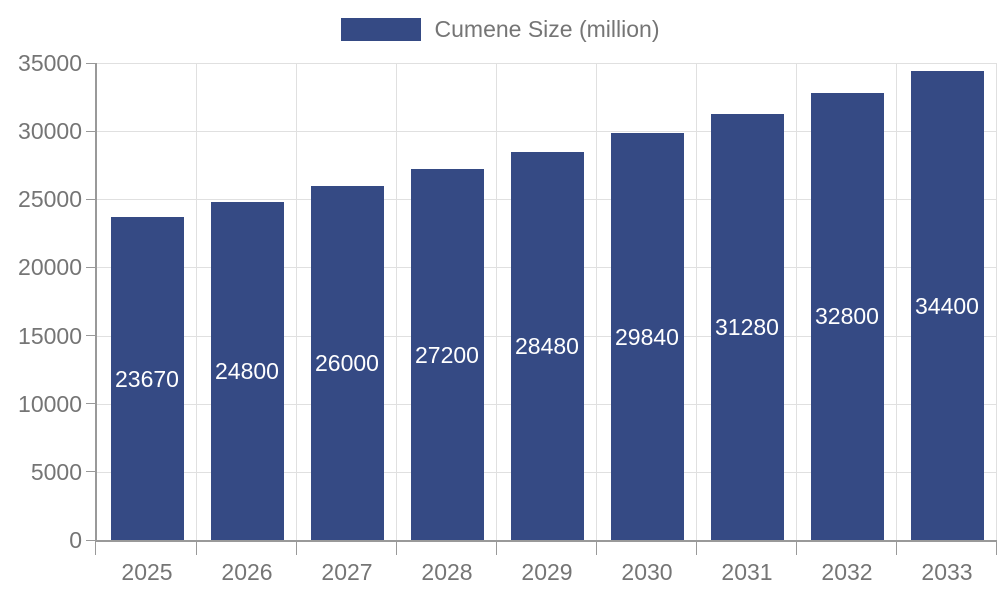  I want to click on x-tick-label: 2025, so click(147, 572).